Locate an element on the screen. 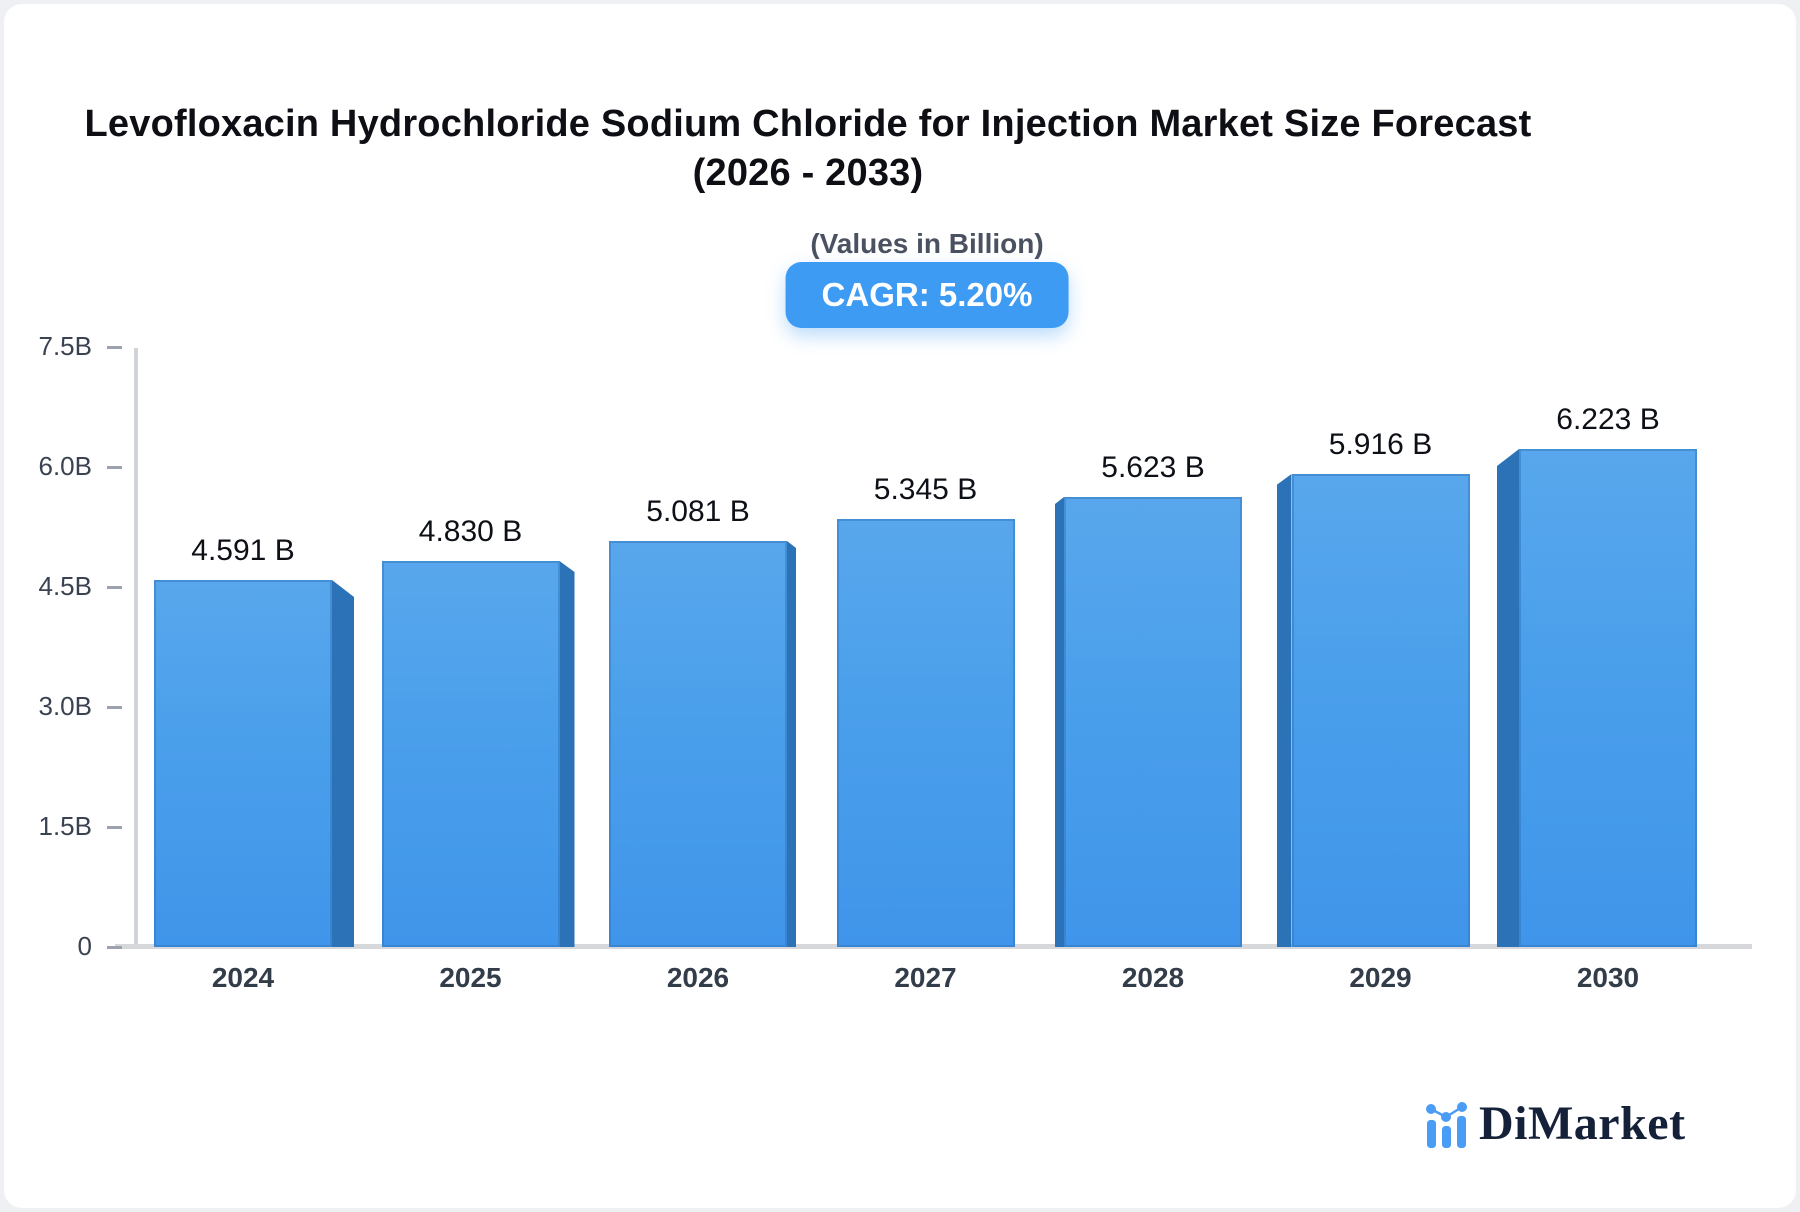 The width and height of the screenshot is (1800, 1212). bar-value-label: 5.345 B is located at coordinates (925, 489).